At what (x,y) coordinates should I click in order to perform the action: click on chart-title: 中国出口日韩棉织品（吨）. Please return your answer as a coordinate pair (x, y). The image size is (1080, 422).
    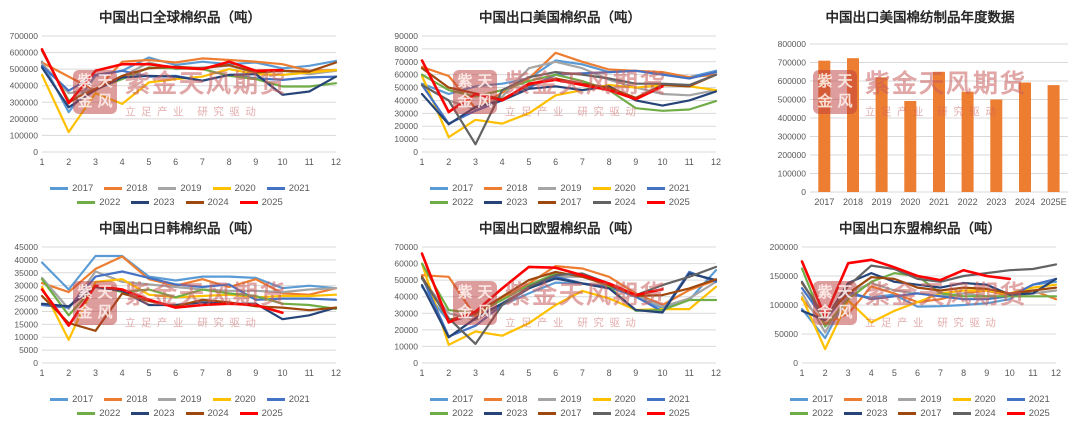
    Looking at the image, I should click on (180, 228).